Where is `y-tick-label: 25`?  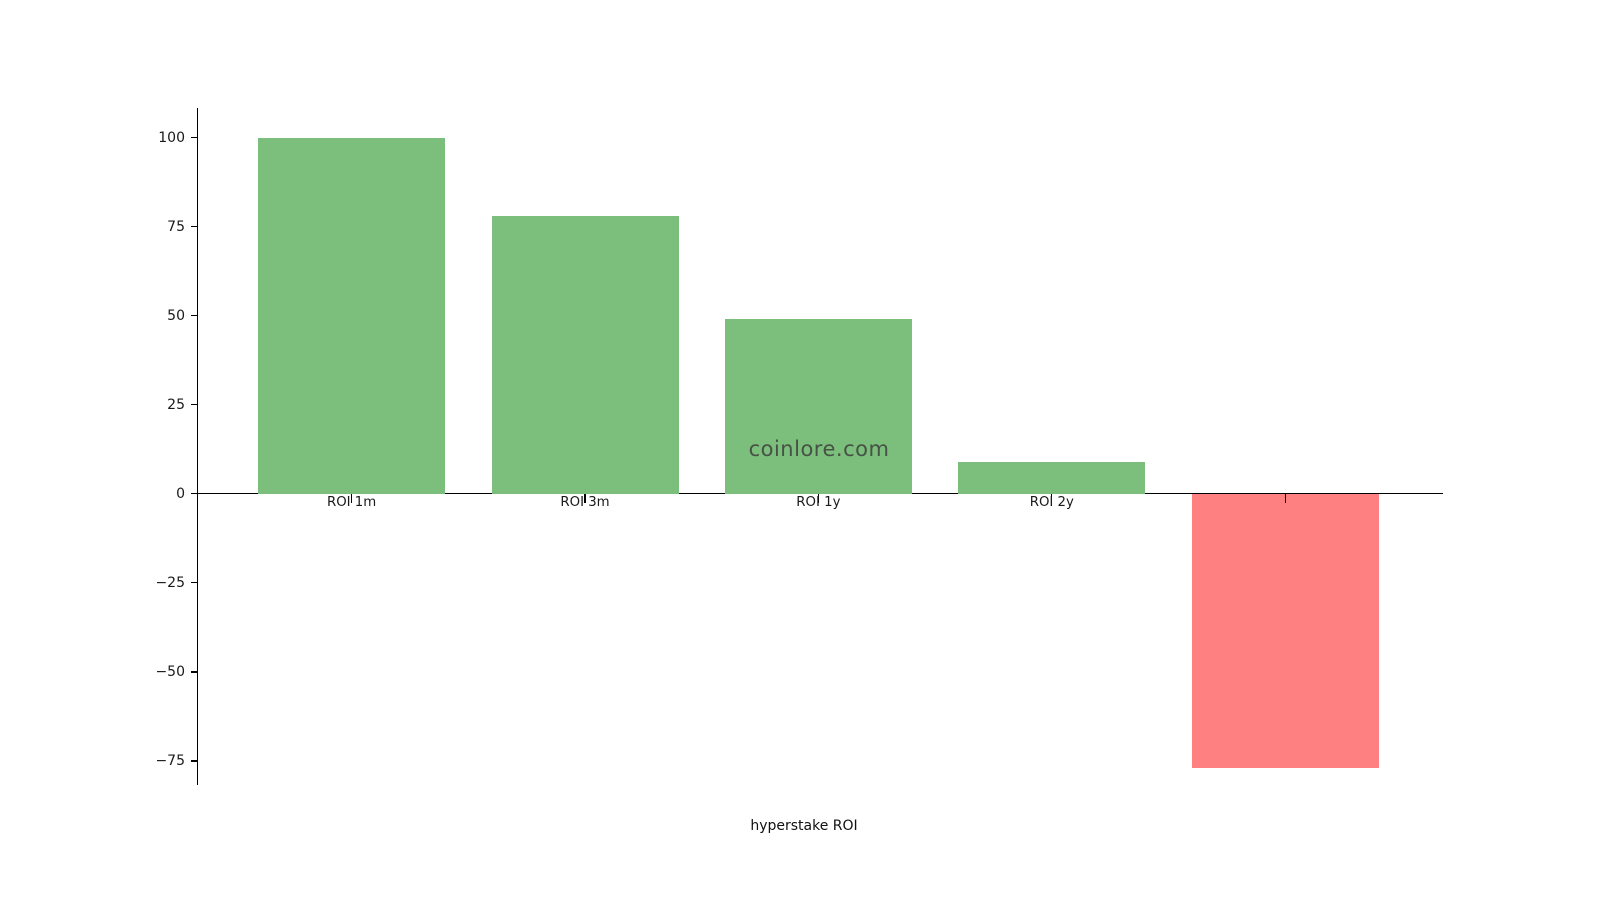 y-tick-label: 25 is located at coordinates (176, 404).